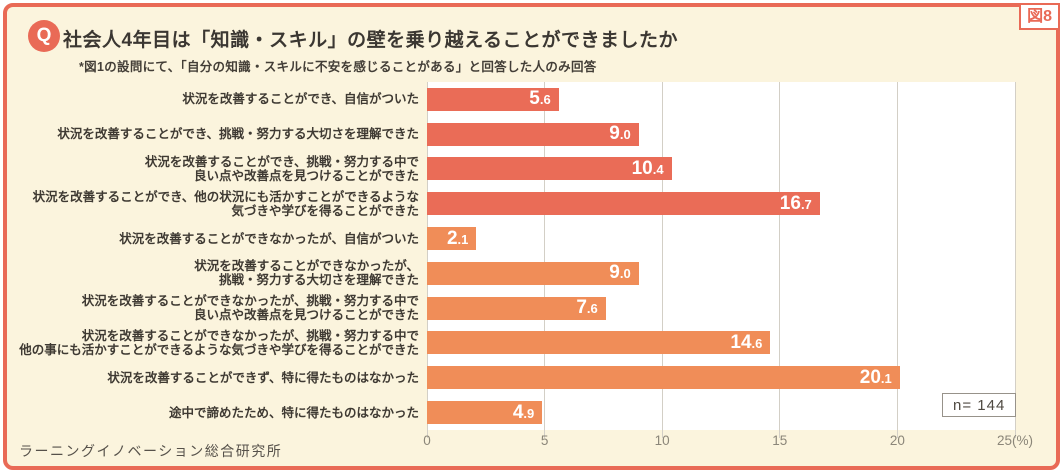 The height and width of the screenshot is (473, 1063). I want to click on x-tick-label: 0, so click(427, 440).